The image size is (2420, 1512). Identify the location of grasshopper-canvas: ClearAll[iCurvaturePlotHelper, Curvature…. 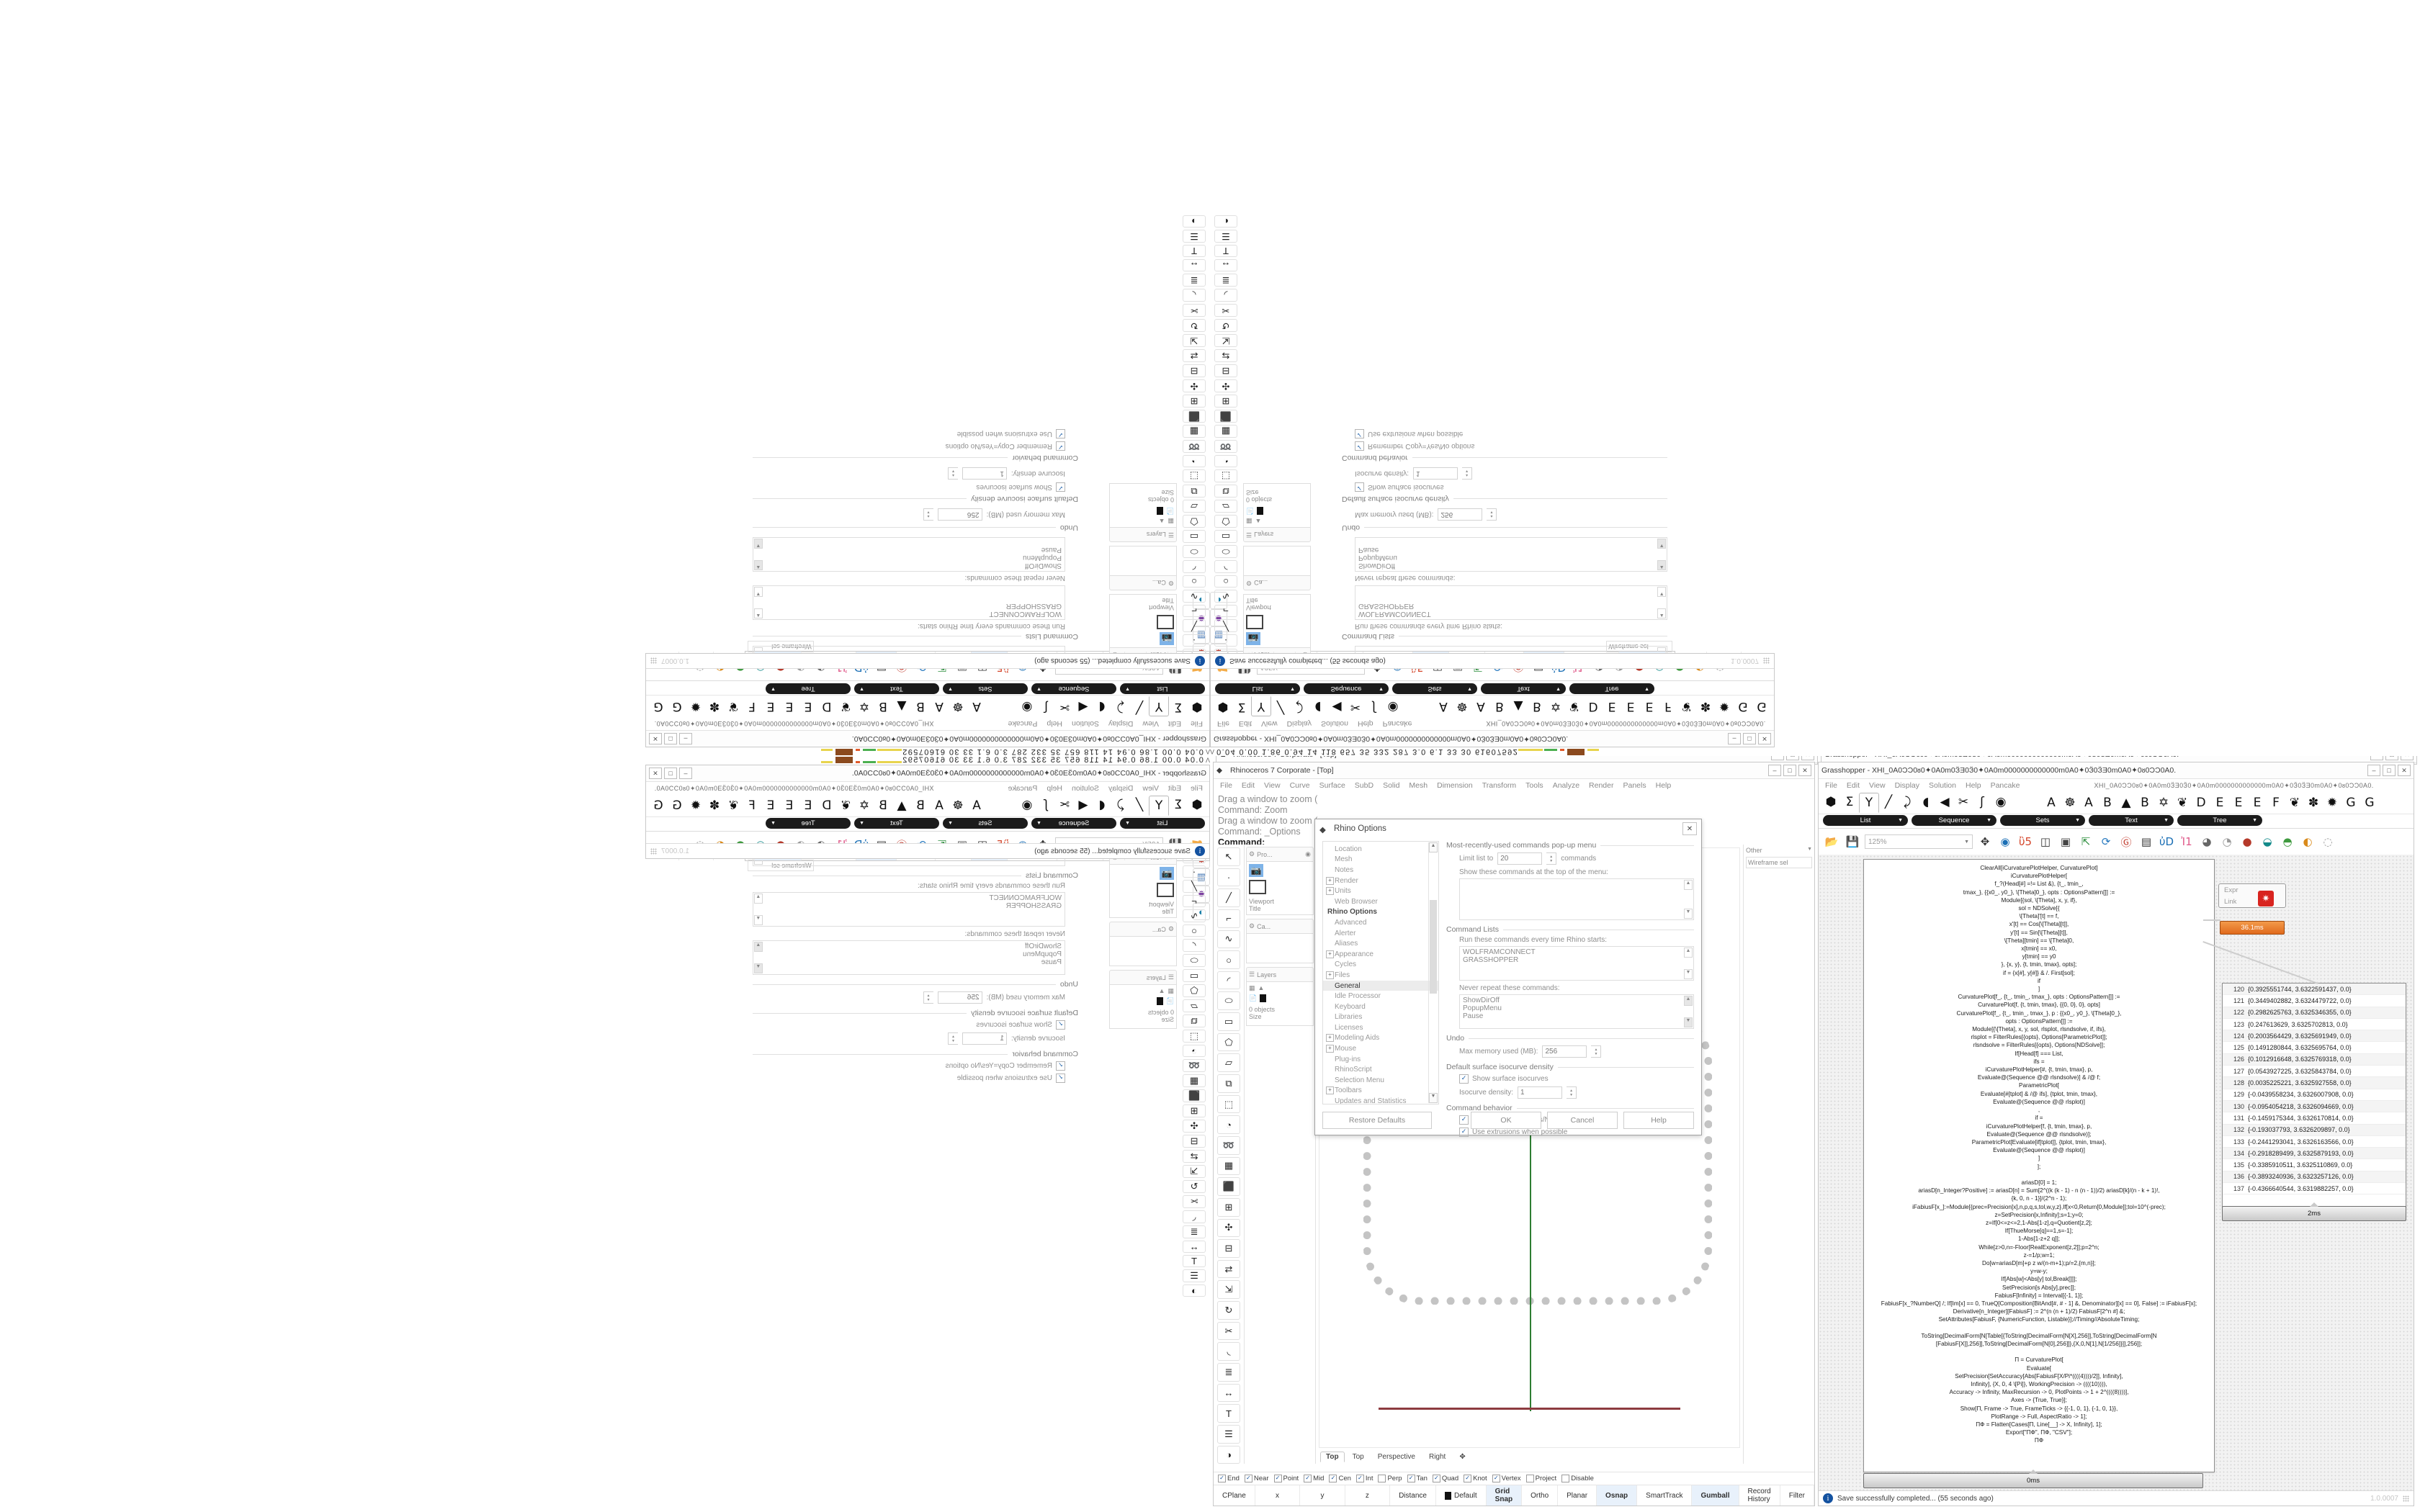
(2116, 1180).